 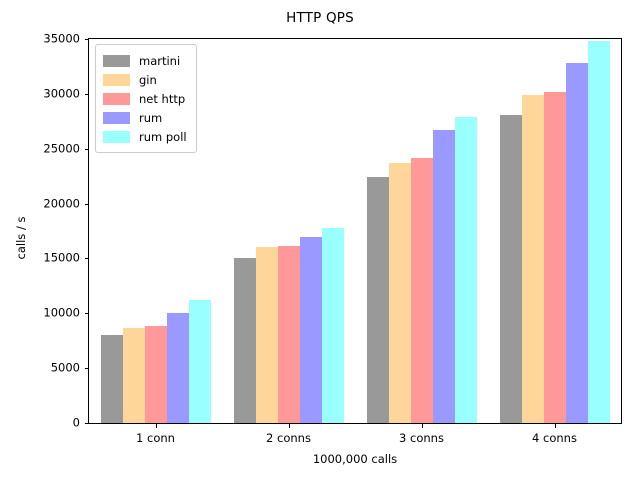 I want to click on legend-label: gin, so click(x=148, y=79).